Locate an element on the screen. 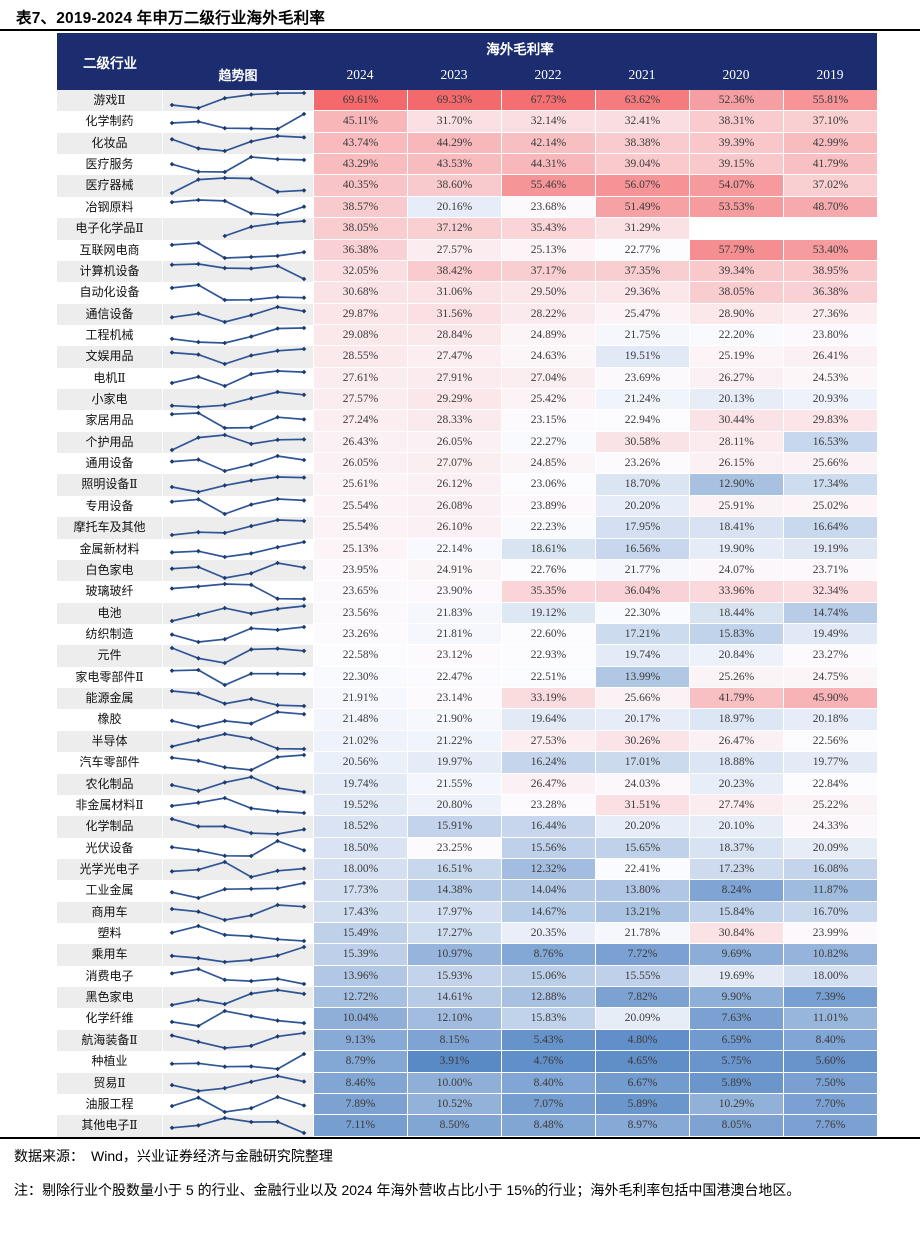 The image size is (920, 1233). value-cell: 11.87% is located at coordinates (830, 891).